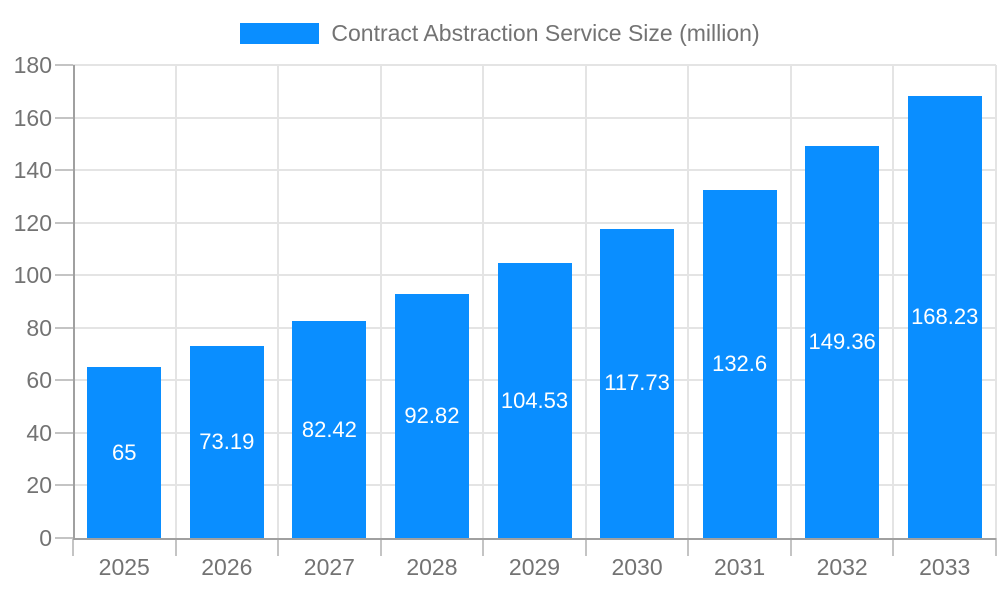  I want to click on bar-value-label: 104.53, so click(534, 400).